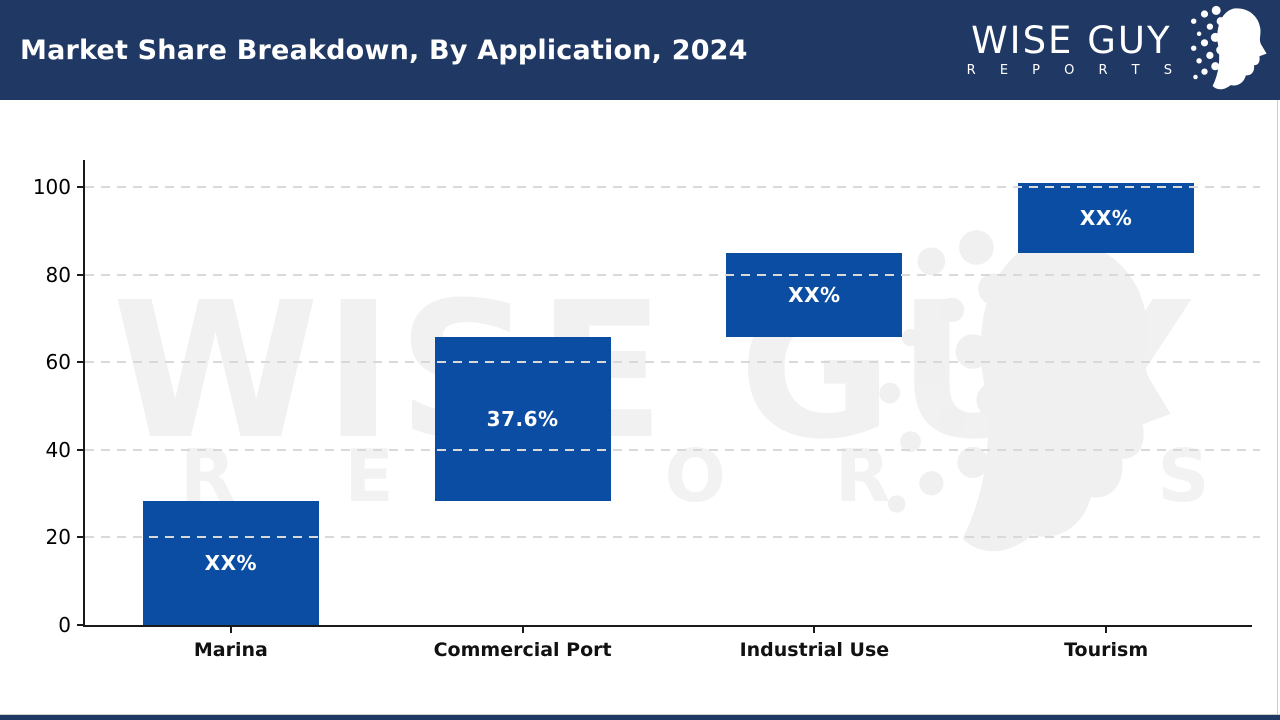  I want to click on x-axis-label-industrial-use: Industrial Use, so click(814, 650).